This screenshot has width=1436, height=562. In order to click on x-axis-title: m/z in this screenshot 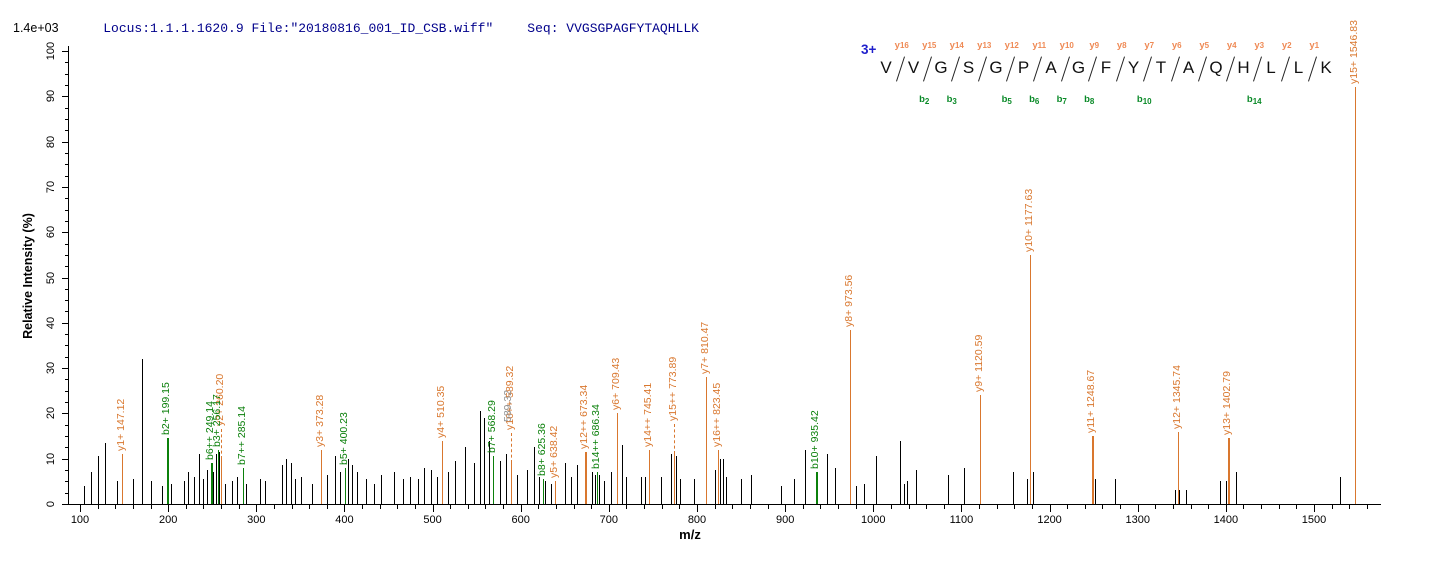, I will do `click(690, 534)`.